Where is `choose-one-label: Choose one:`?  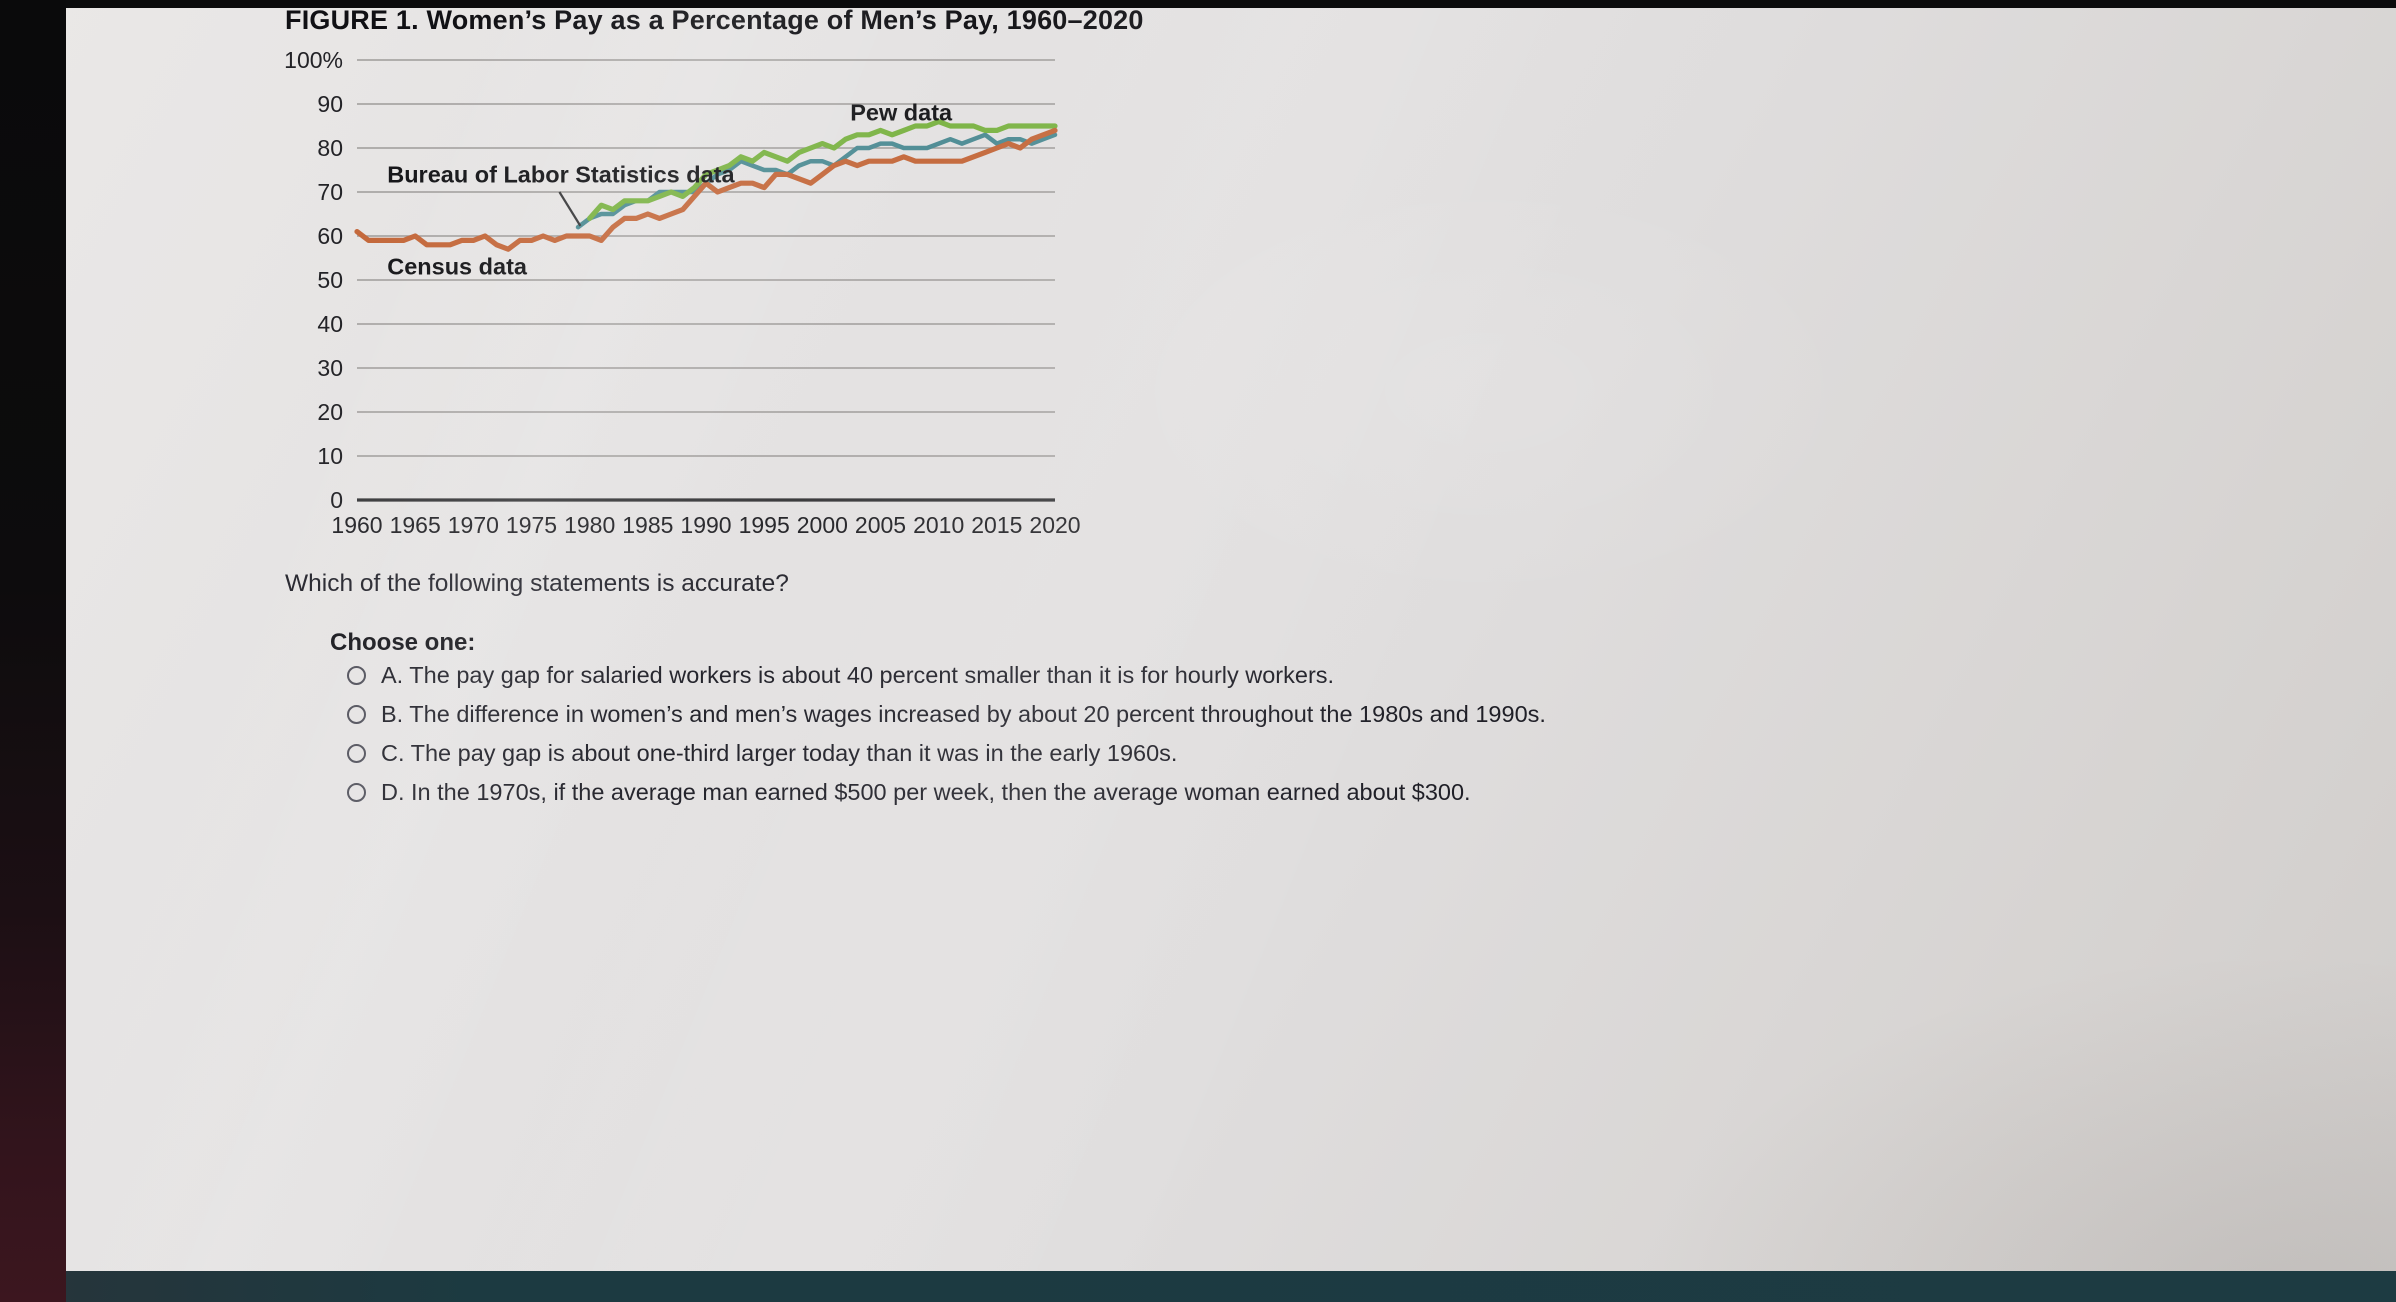
choose-one-label: Choose one: is located at coordinates (403, 642).